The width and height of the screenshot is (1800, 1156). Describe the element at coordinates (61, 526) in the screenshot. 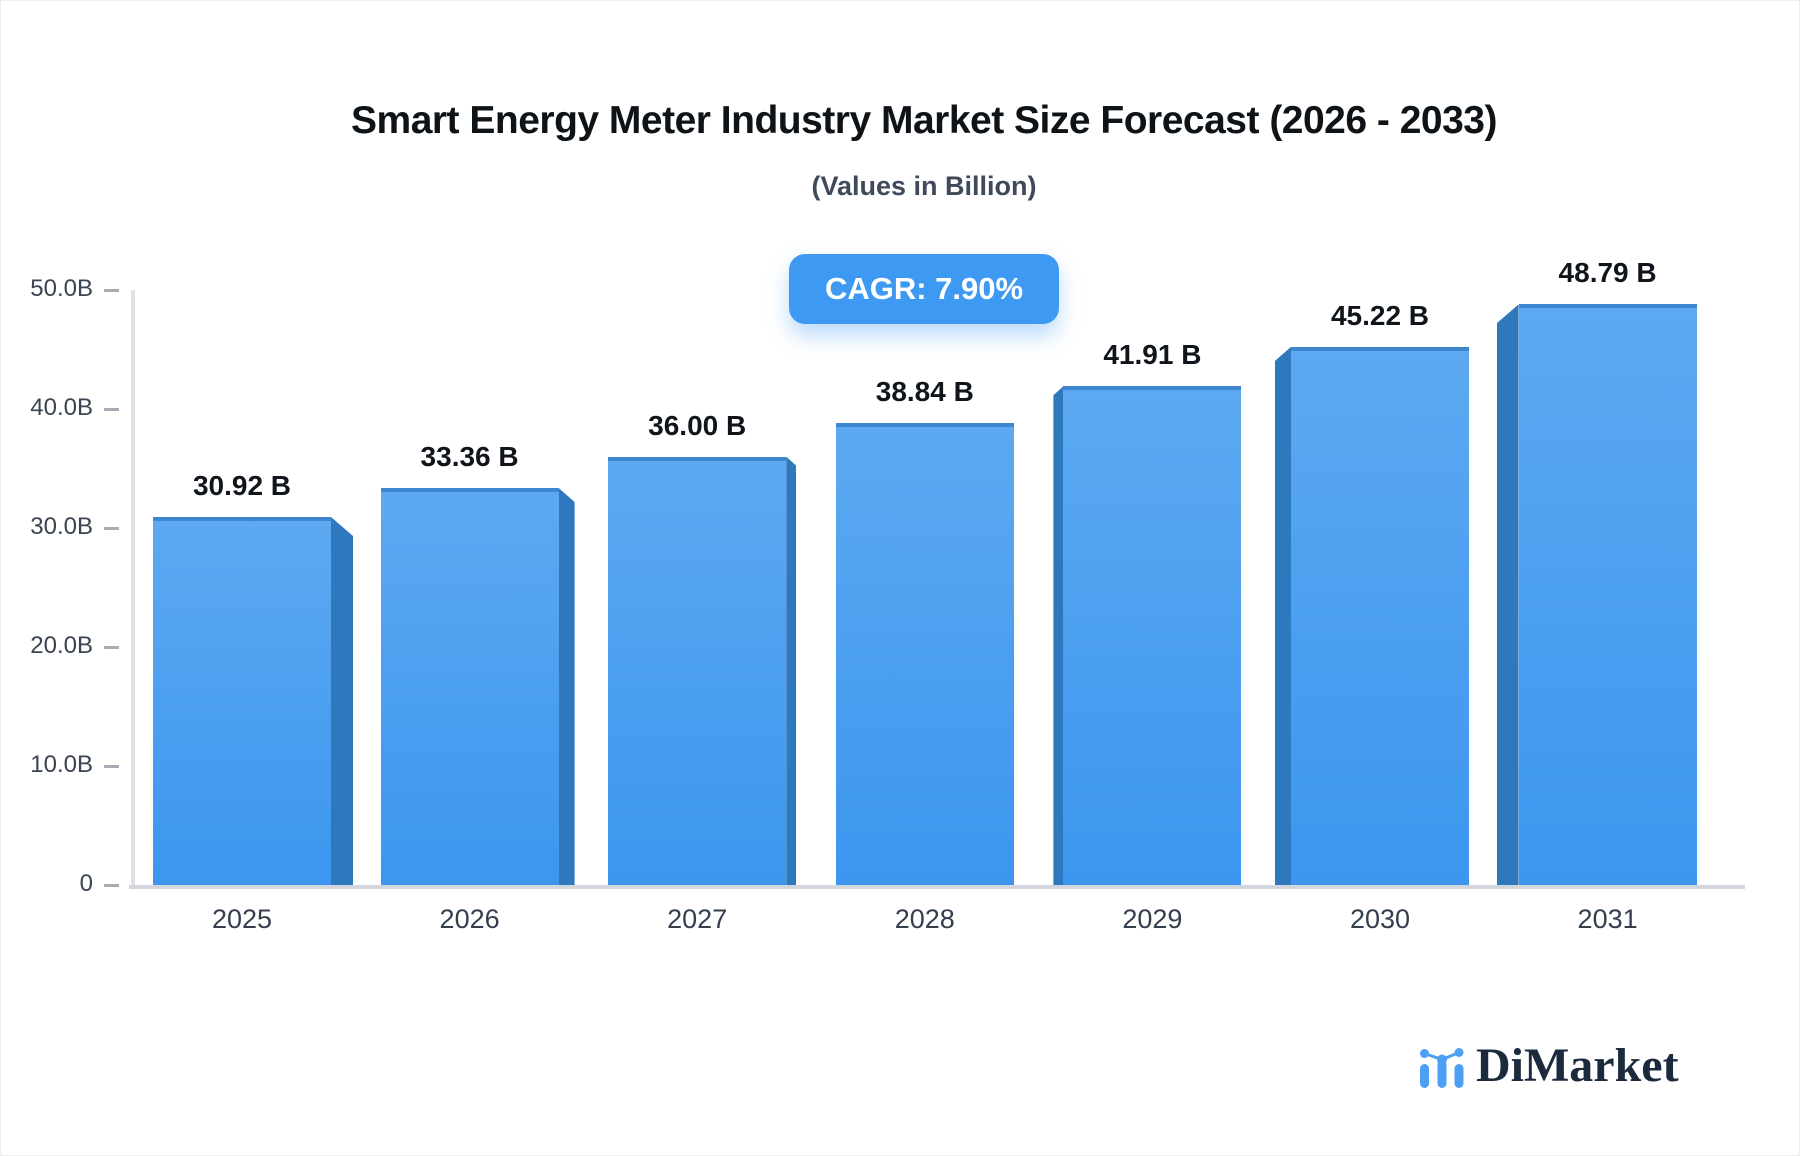

I see `y-tick-label: 30.0B` at that location.